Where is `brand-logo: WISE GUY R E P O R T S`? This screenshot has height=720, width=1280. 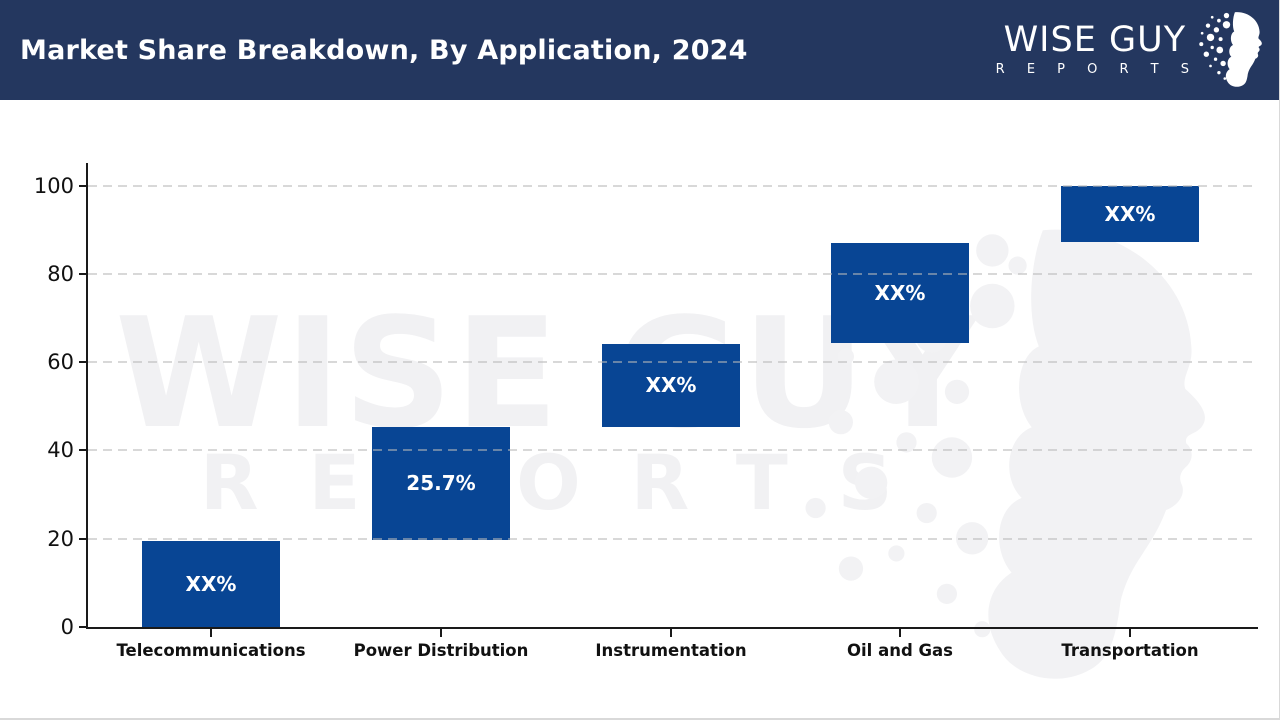
brand-logo: WISE GUY R E P O R T S is located at coordinates (1129, 50).